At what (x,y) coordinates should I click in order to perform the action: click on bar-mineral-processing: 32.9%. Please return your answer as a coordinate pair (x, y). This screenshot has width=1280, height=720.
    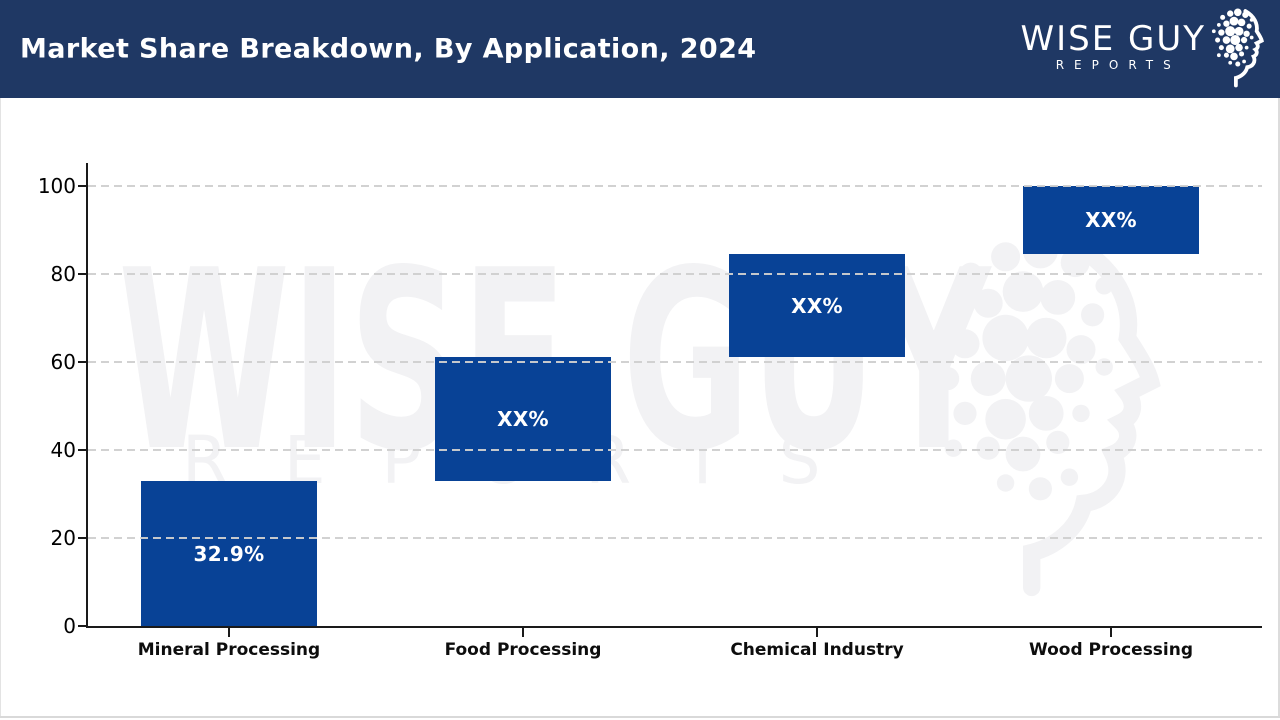
    Looking at the image, I should click on (229, 553).